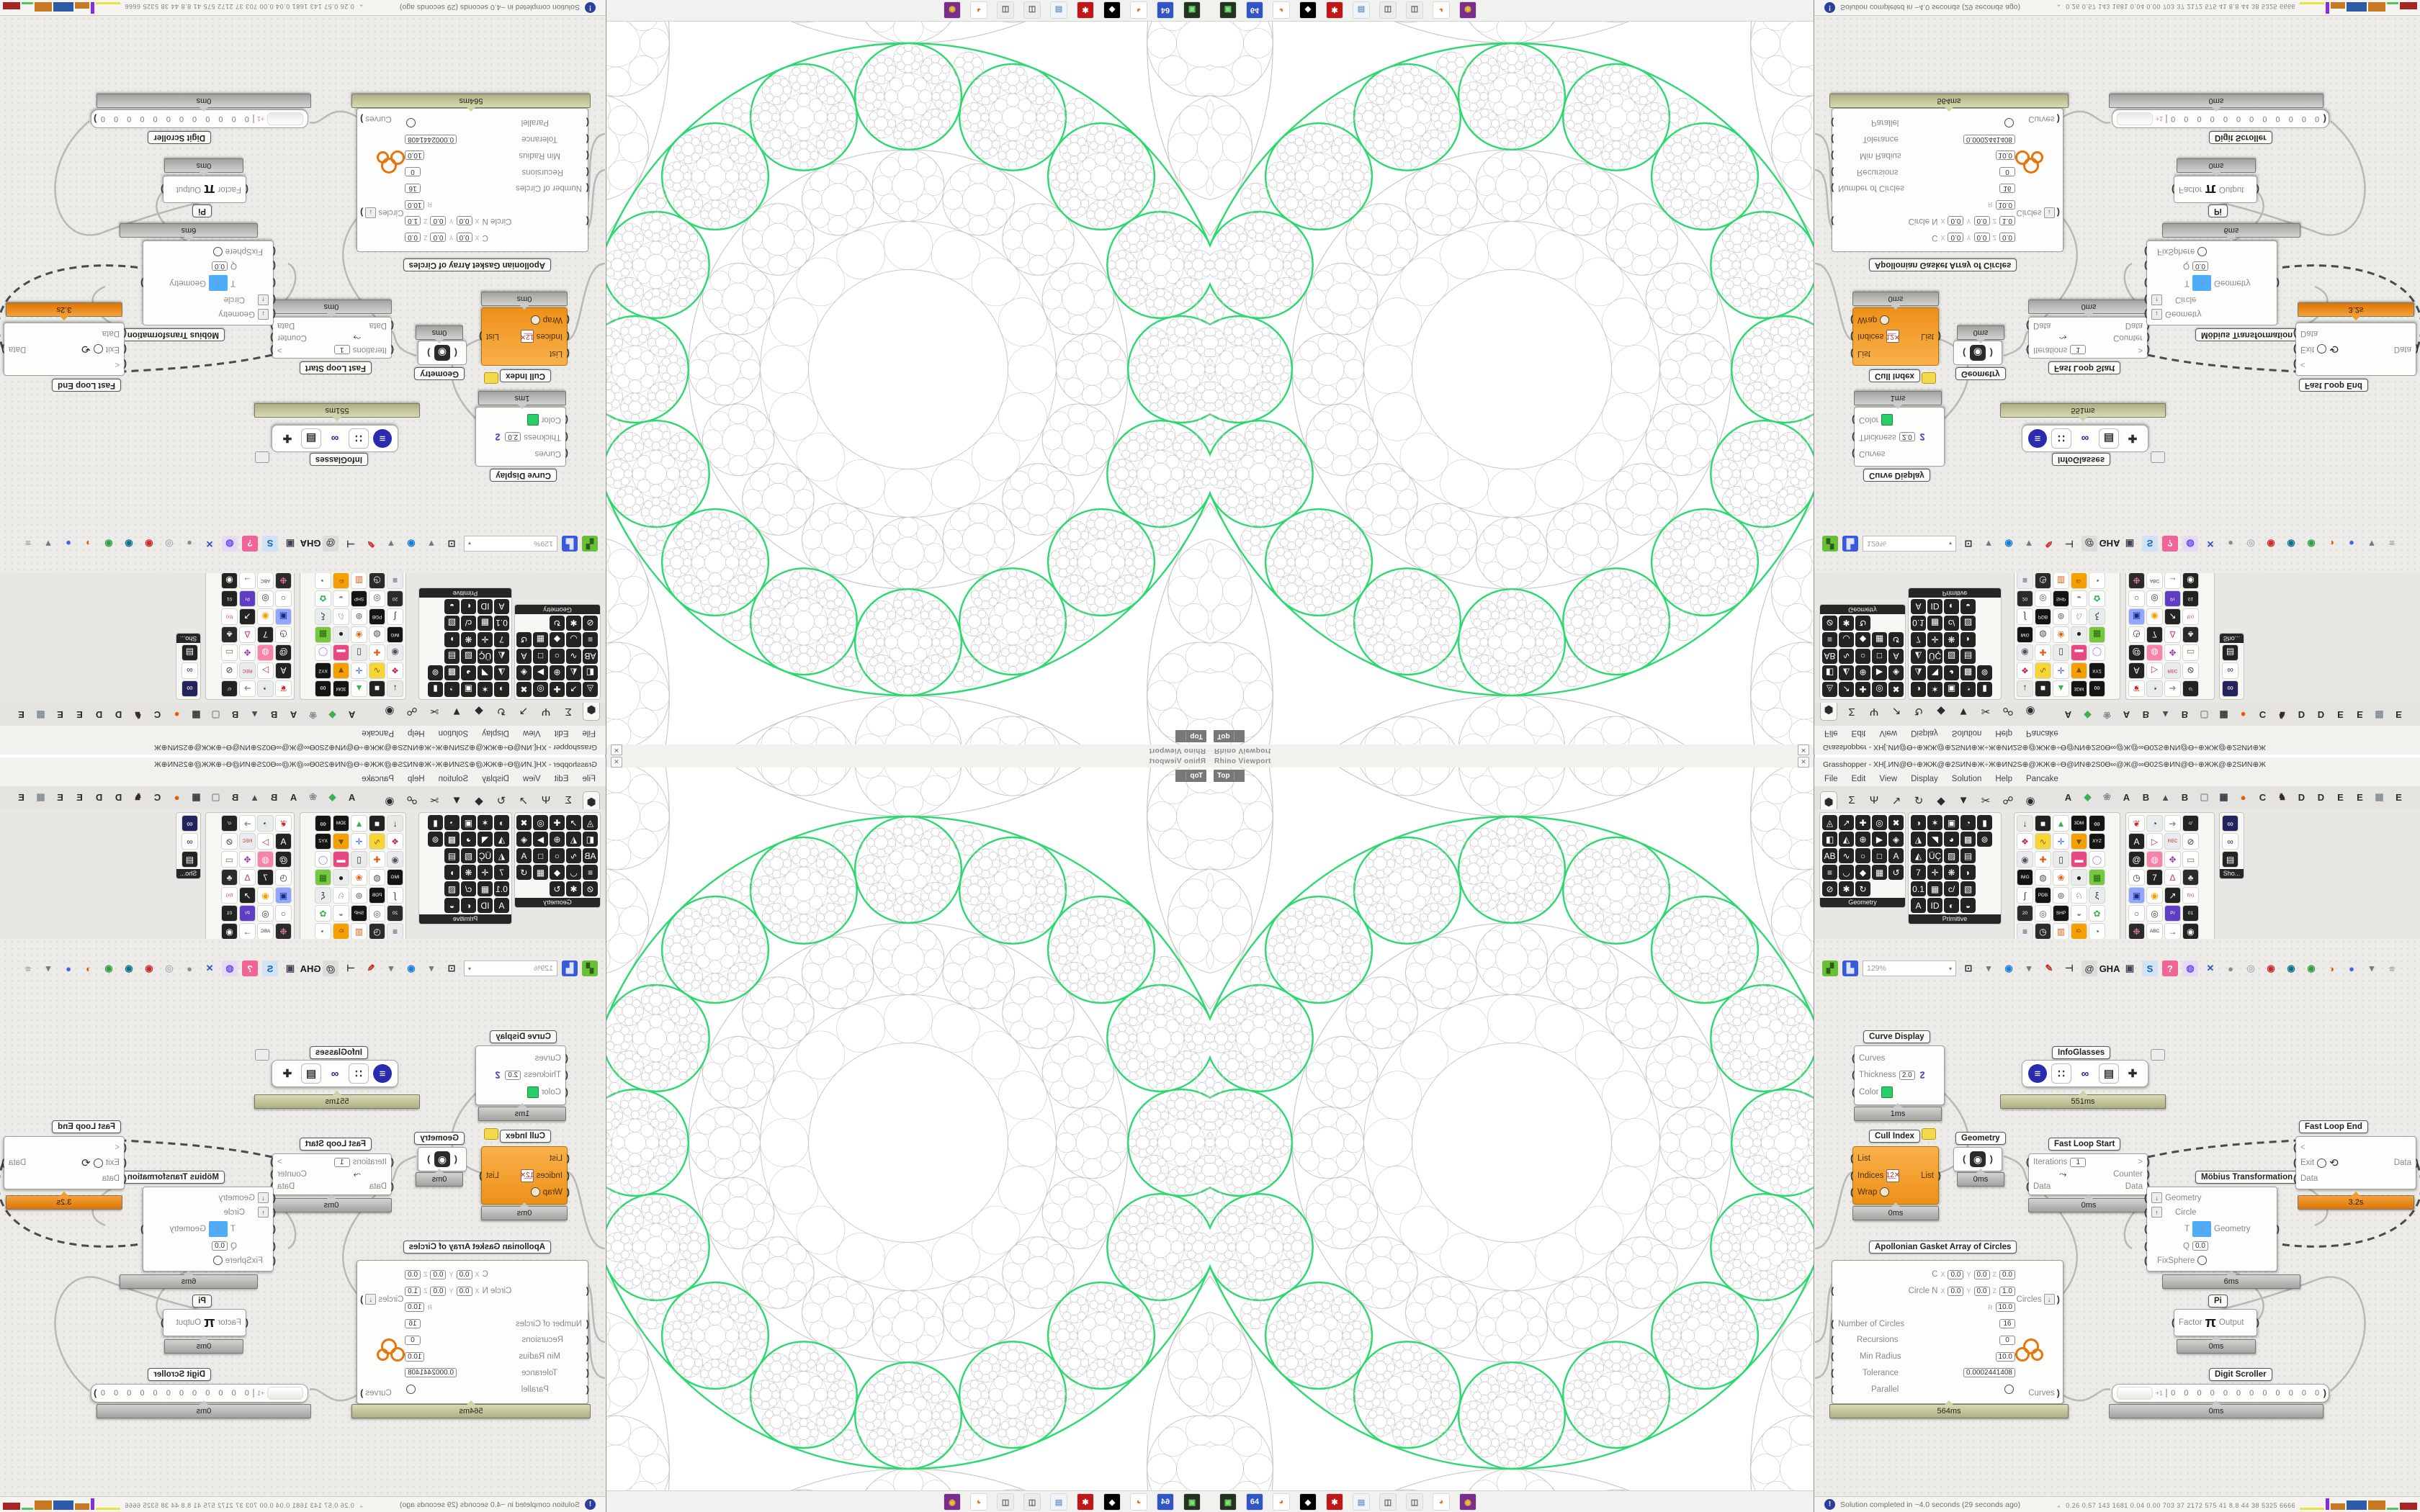 The height and width of the screenshot is (1512, 2420). I want to click on component-icon: ↺, so click(1896, 872).